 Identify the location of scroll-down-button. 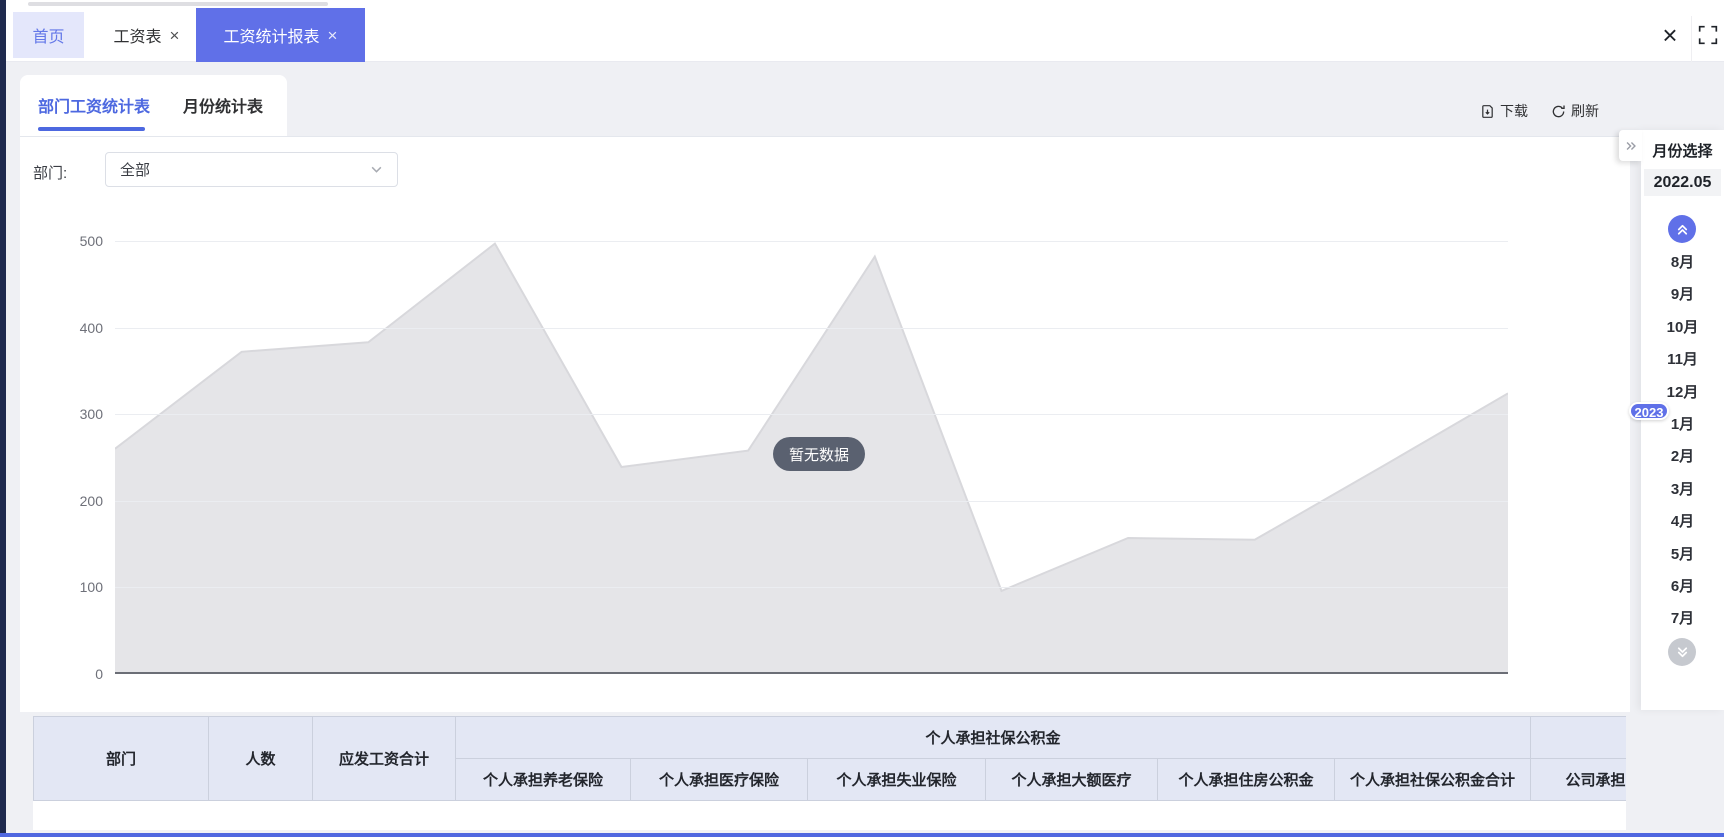
(1682, 652).